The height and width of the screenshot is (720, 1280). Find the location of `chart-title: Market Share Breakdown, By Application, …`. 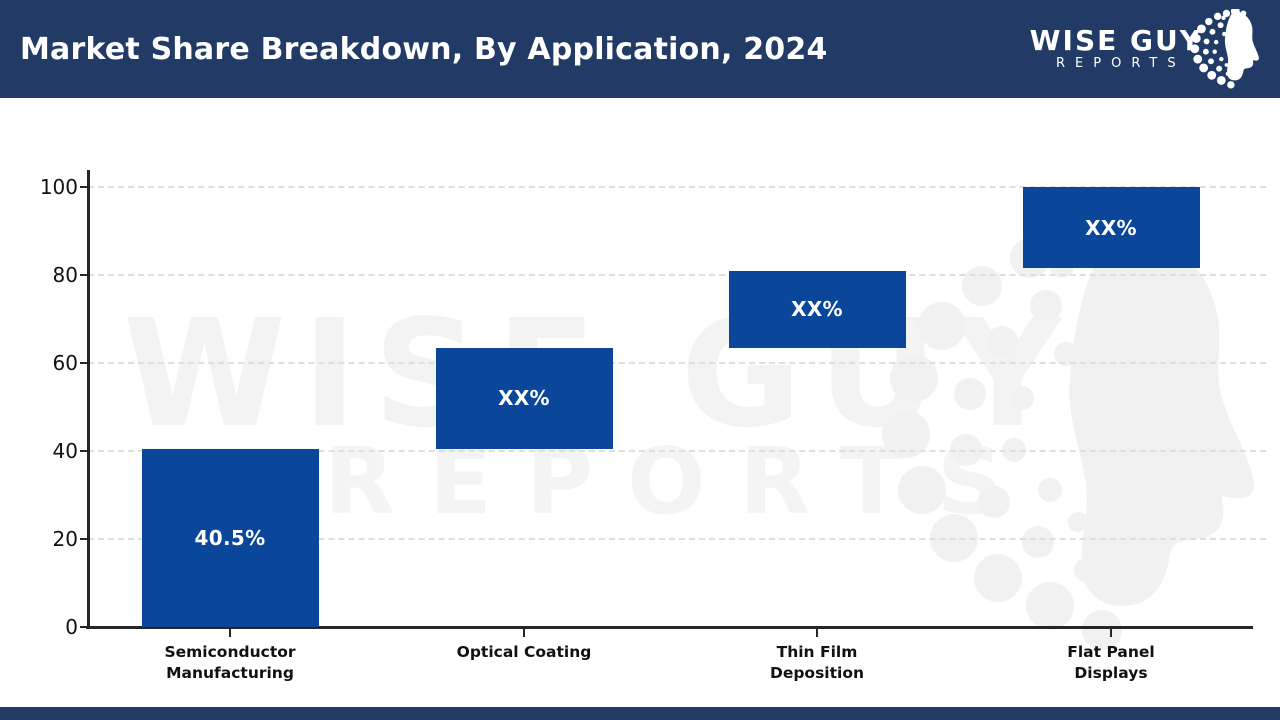

chart-title: Market Share Breakdown, By Application, … is located at coordinates (424, 49).